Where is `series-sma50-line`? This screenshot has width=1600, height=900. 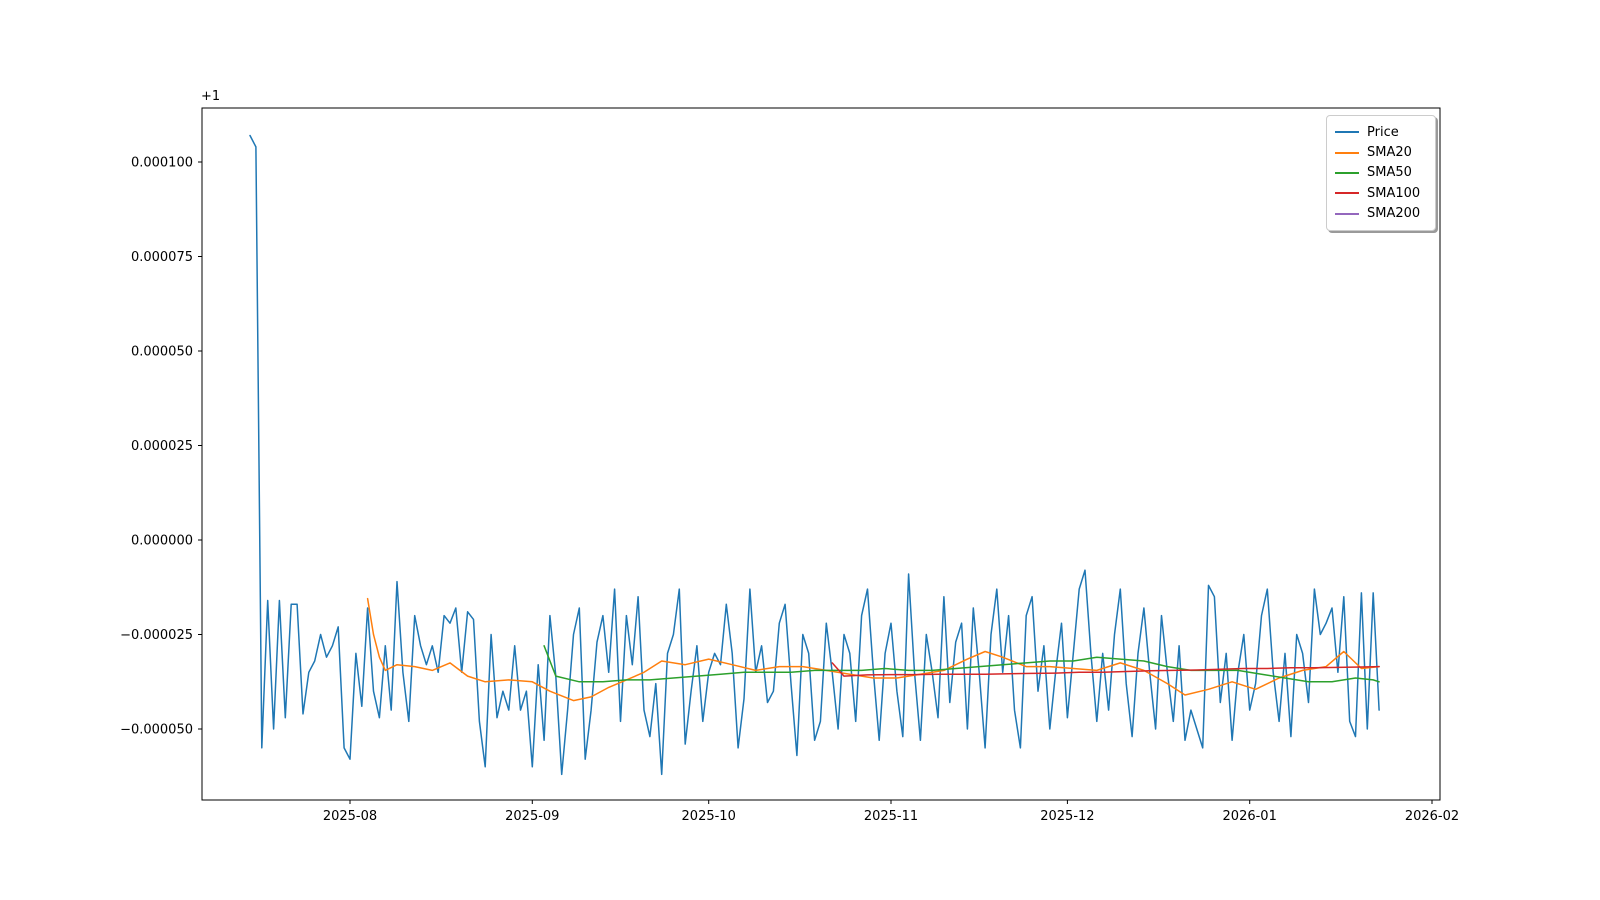 series-sma50-line is located at coordinates (961, 664).